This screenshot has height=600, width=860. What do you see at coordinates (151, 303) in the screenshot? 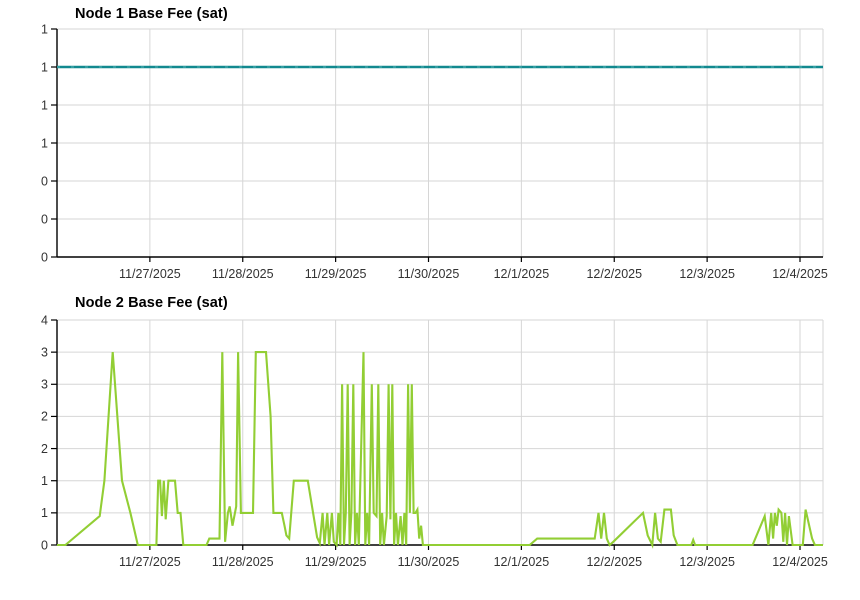
I see `chart-2-title: Node 2 Base Fee (sat)` at bounding box center [151, 303].